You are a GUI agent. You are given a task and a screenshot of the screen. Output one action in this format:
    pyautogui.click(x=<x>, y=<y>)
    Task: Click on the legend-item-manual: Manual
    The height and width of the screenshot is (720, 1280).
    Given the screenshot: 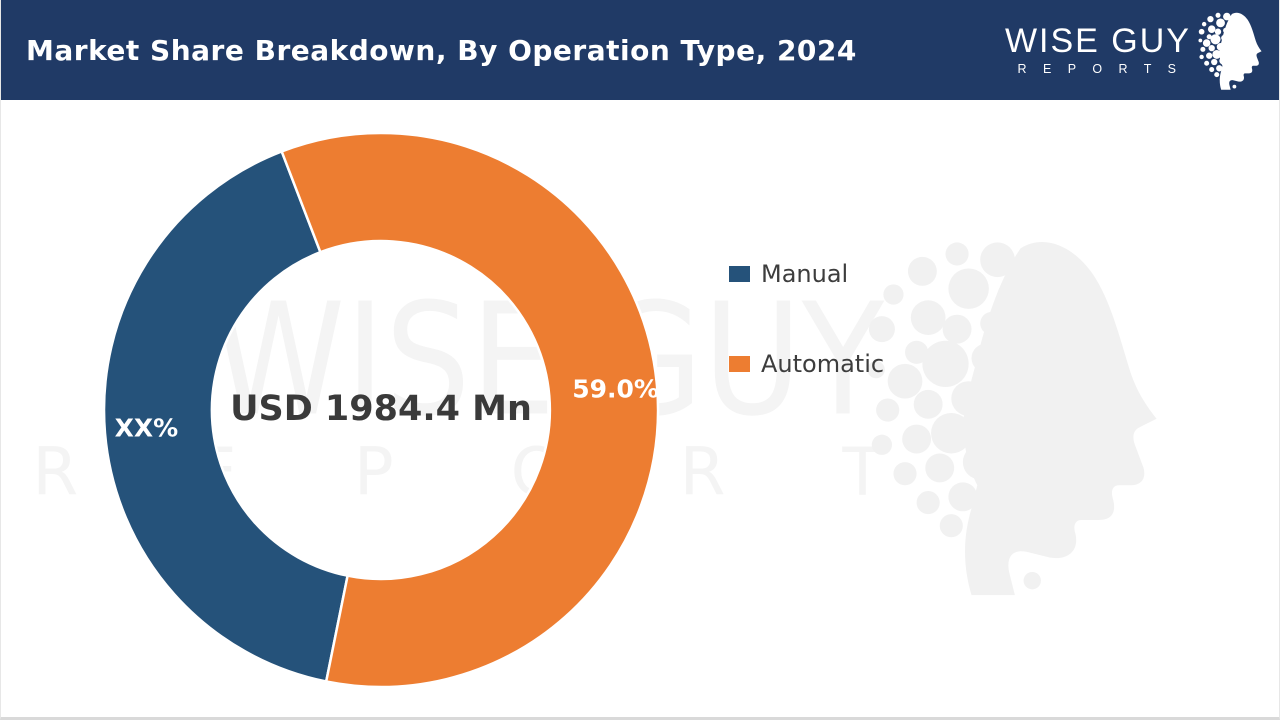 What is the action you would take?
    pyautogui.click(x=806, y=274)
    